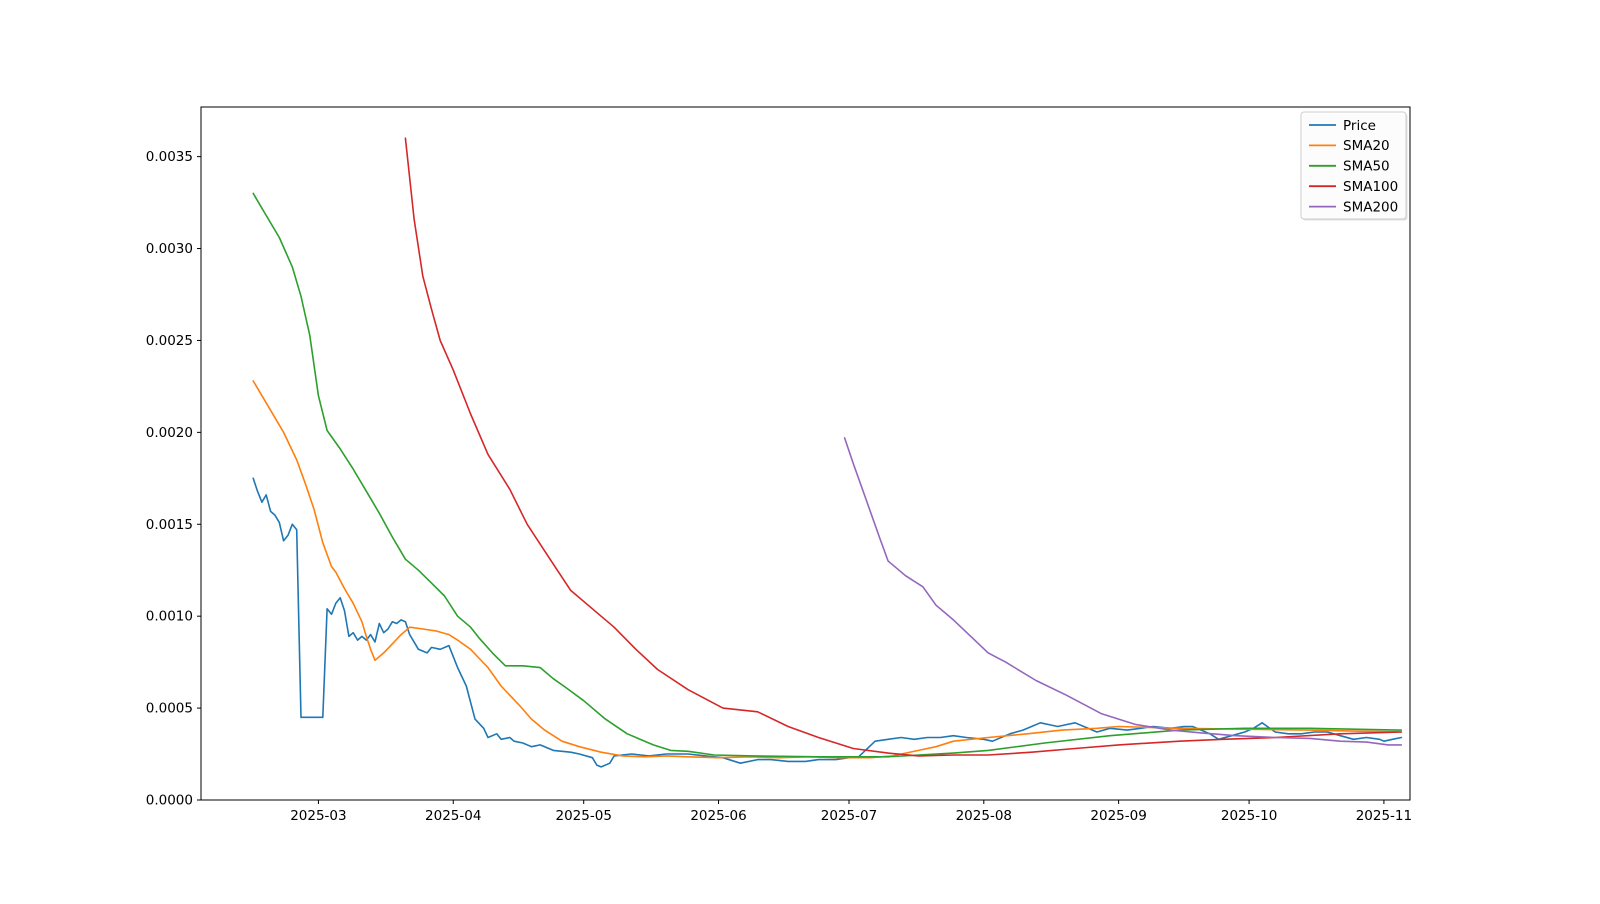  What do you see at coordinates (169, 249) in the screenshot?
I see `y-tick-label: 0.0030` at bounding box center [169, 249].